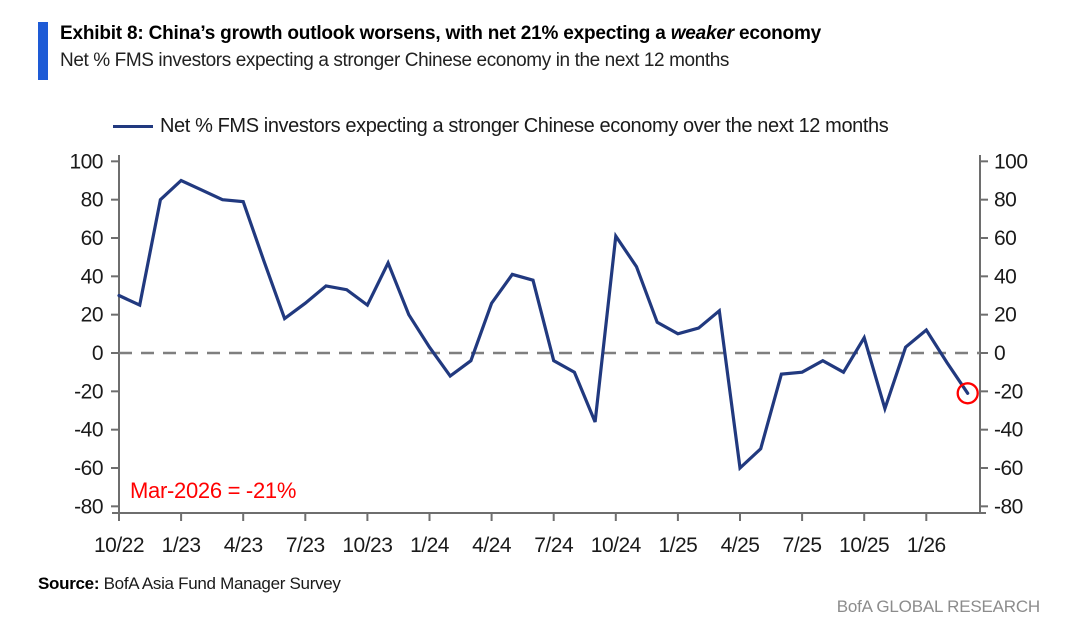 The height and width of the screenshot is (631, 1080). I want to click on x-tick-label: 10/22, so click(119, 545).